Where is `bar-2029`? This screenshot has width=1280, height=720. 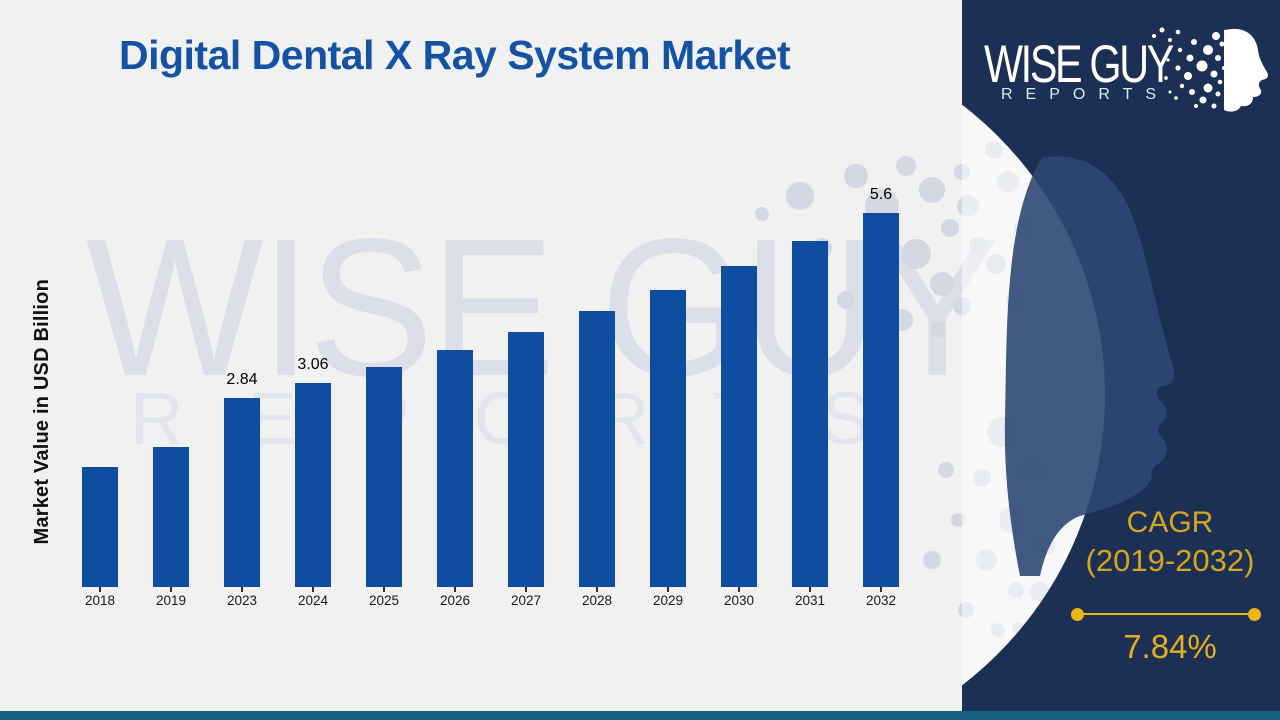 bar-2029 is located at coordinates (668, 438).